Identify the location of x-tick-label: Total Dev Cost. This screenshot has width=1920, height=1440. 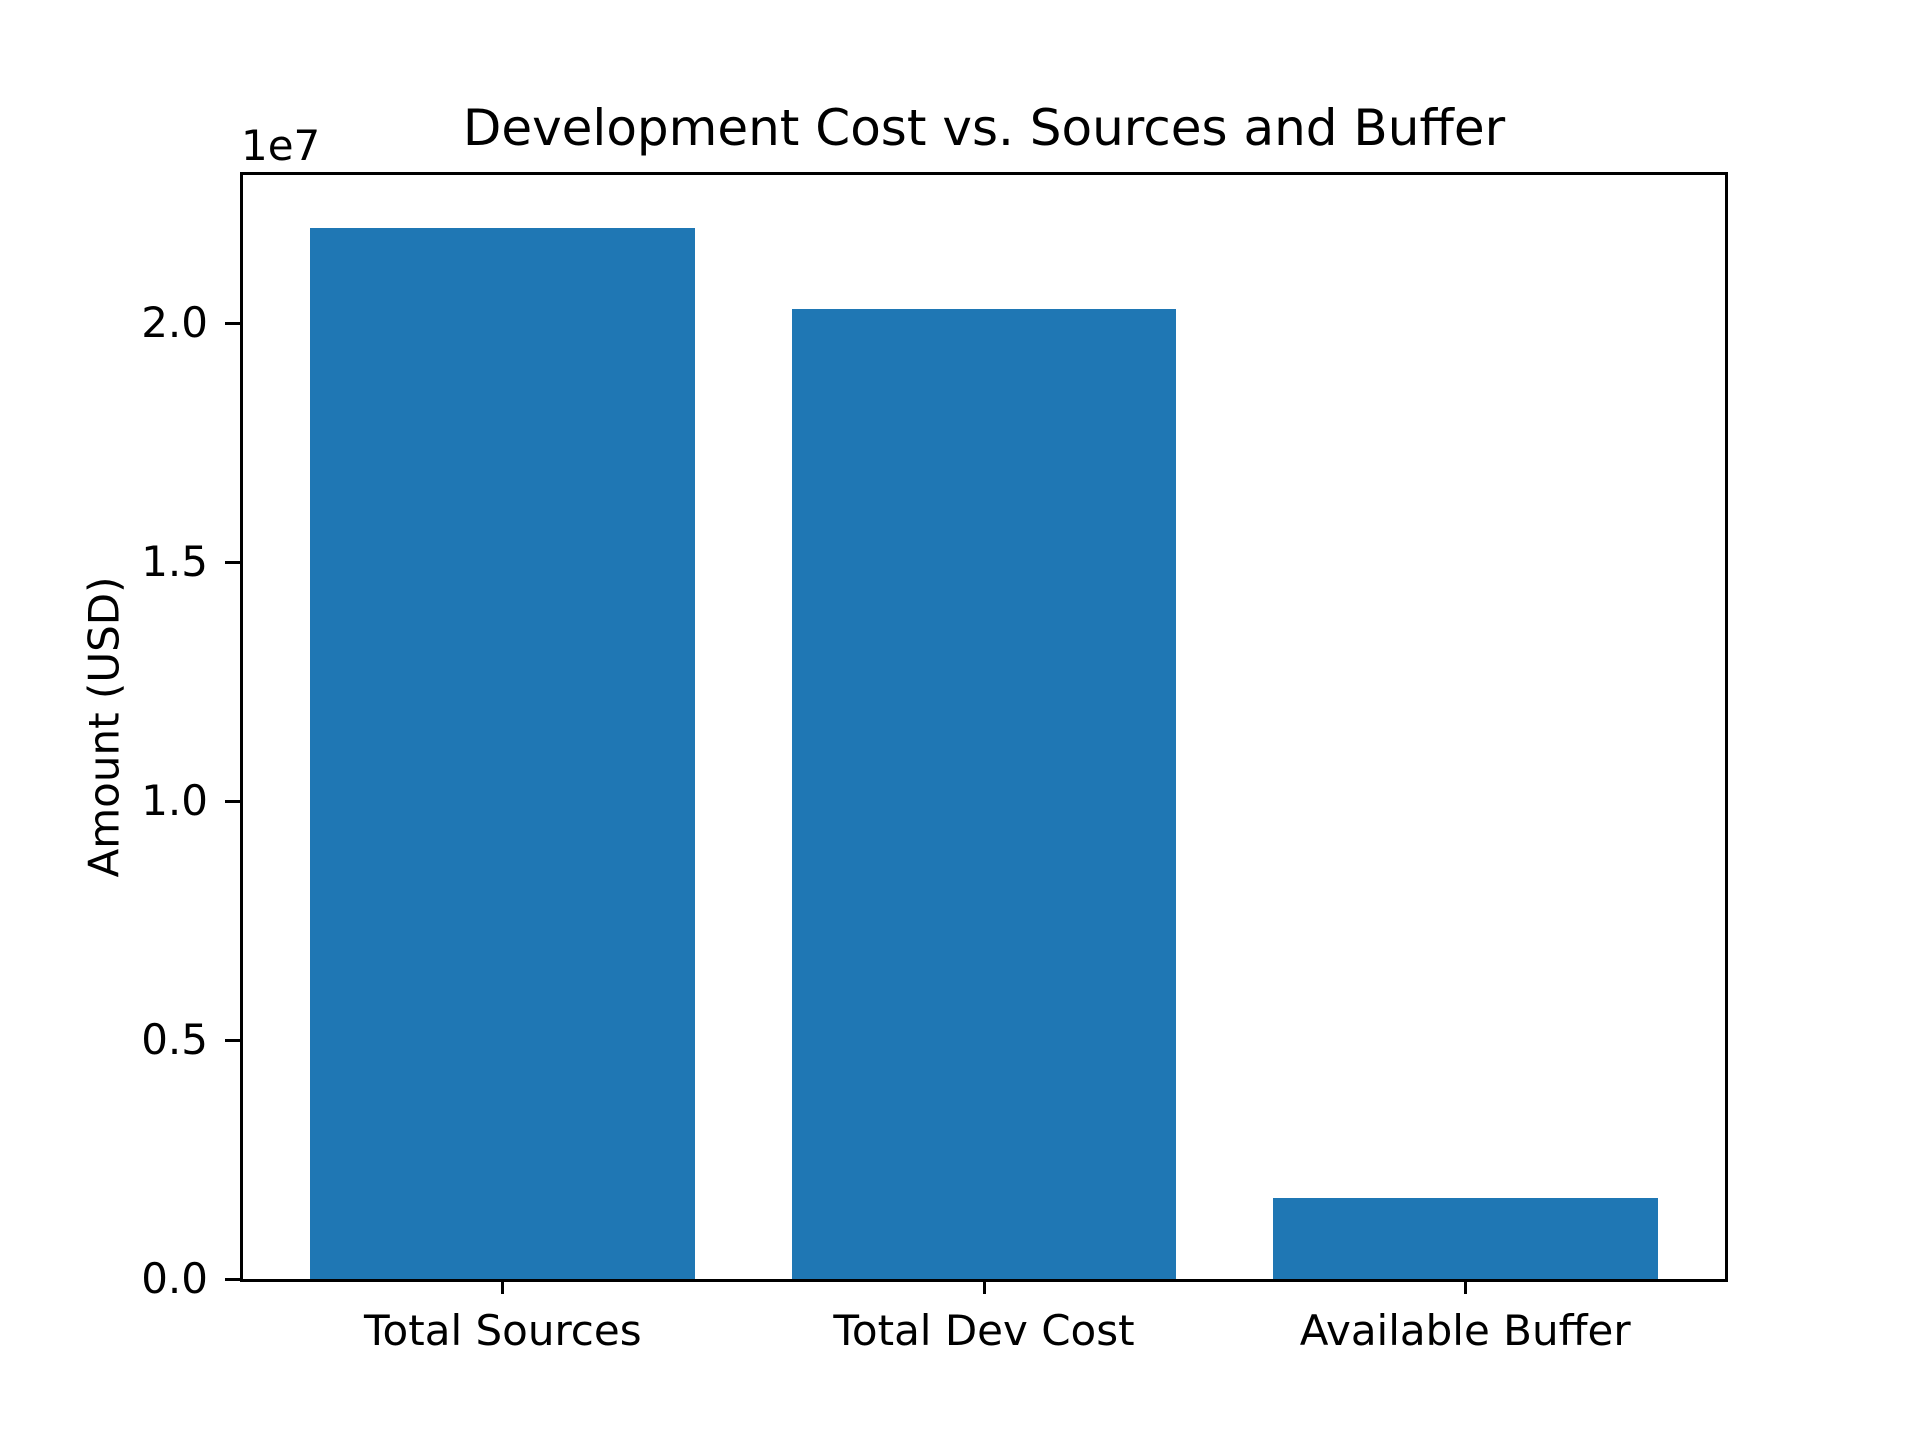
(984, 1330).